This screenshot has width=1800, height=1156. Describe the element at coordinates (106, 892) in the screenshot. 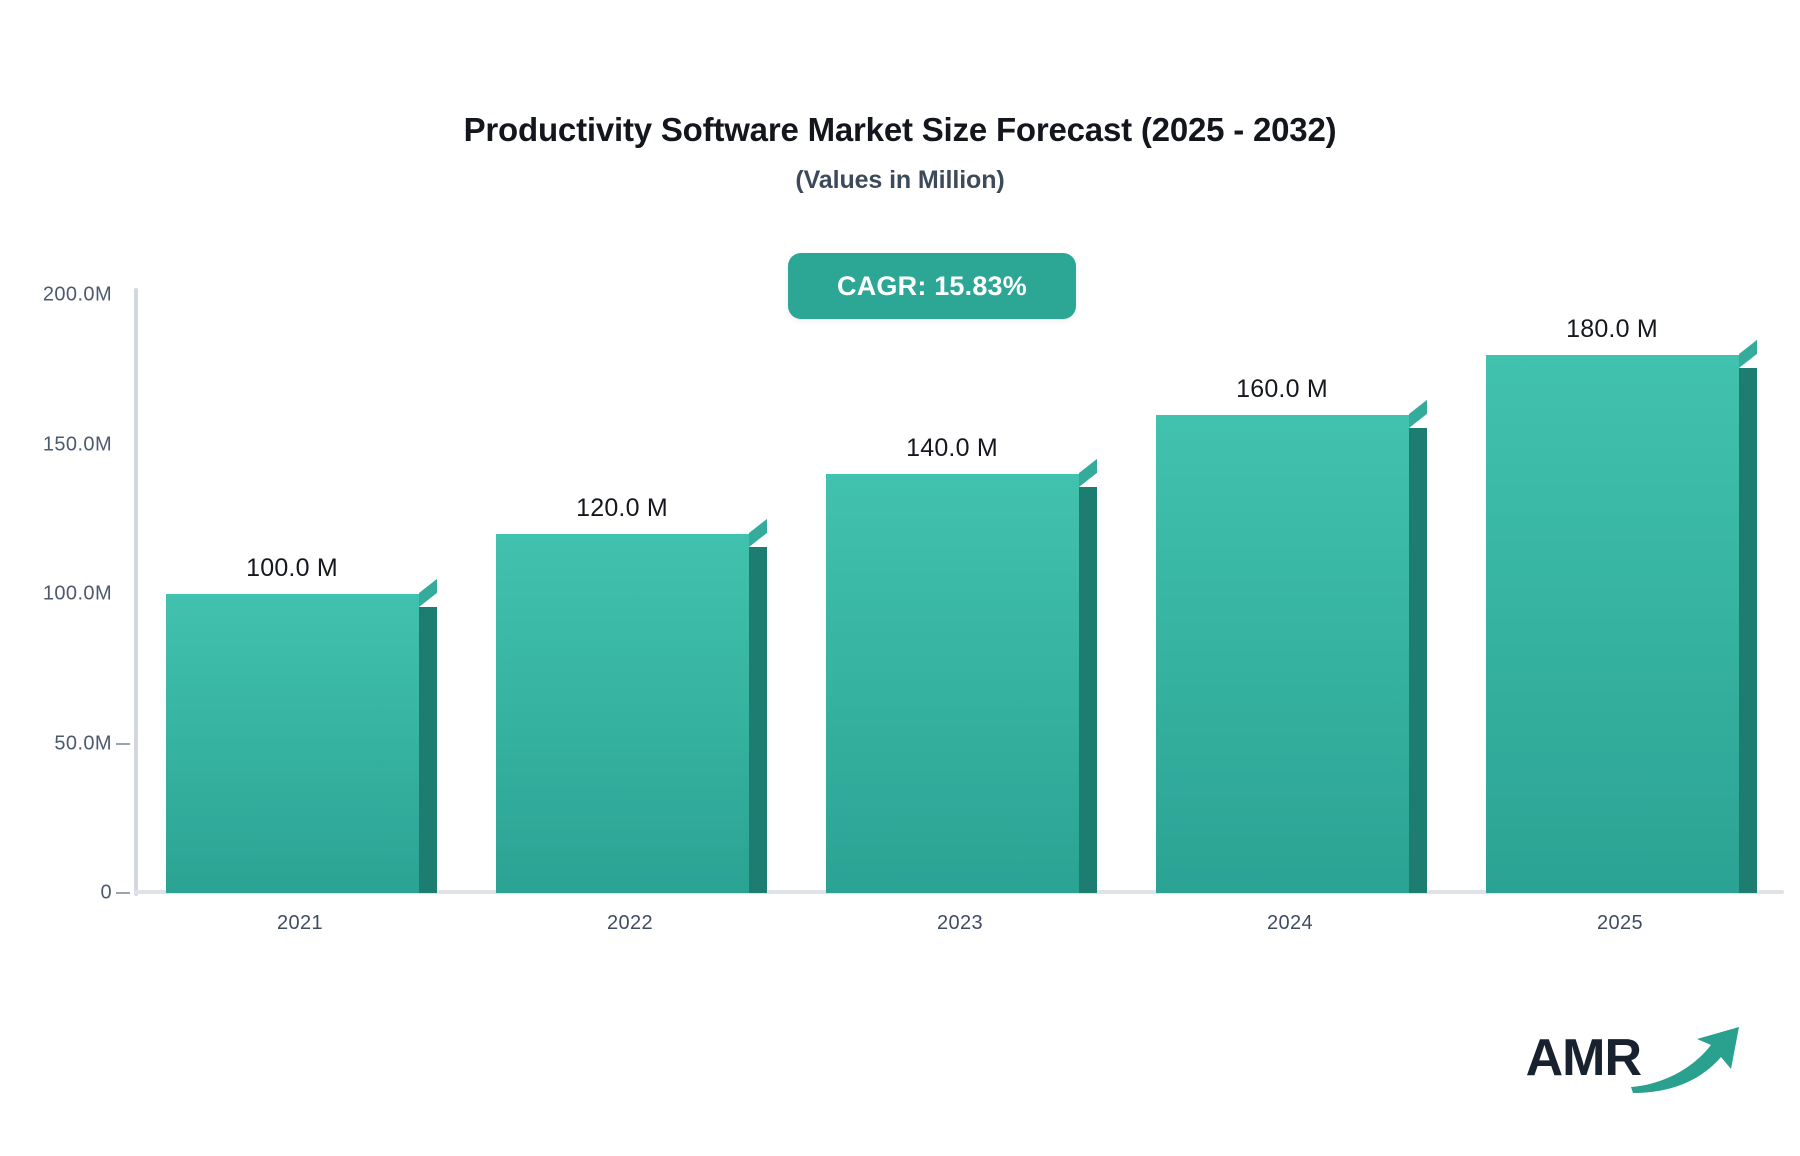

I see `y-axis-tick-label: 0` at that location.